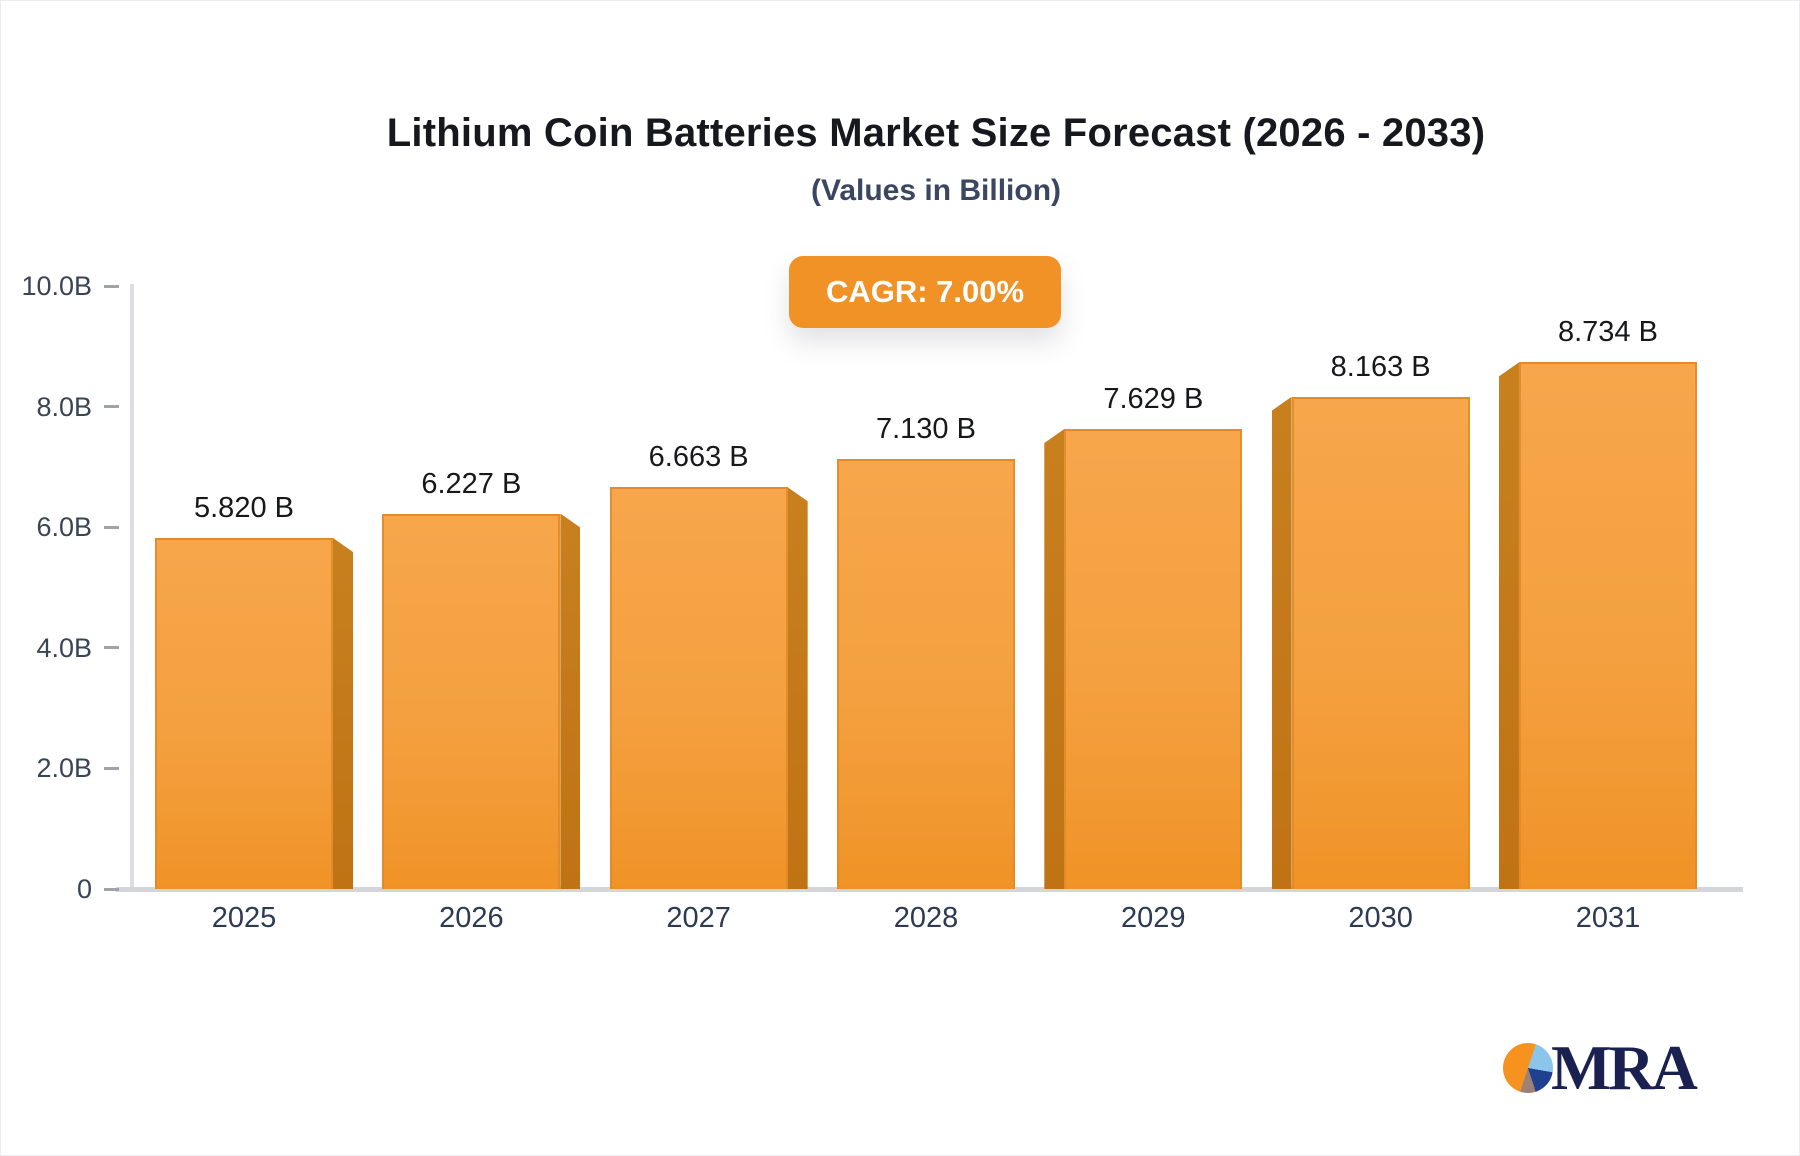  What do you see at coordinates (64, 527) in the screenshot?
I see `y-tick-label: 6.0B` at bounding box center [64, 527].